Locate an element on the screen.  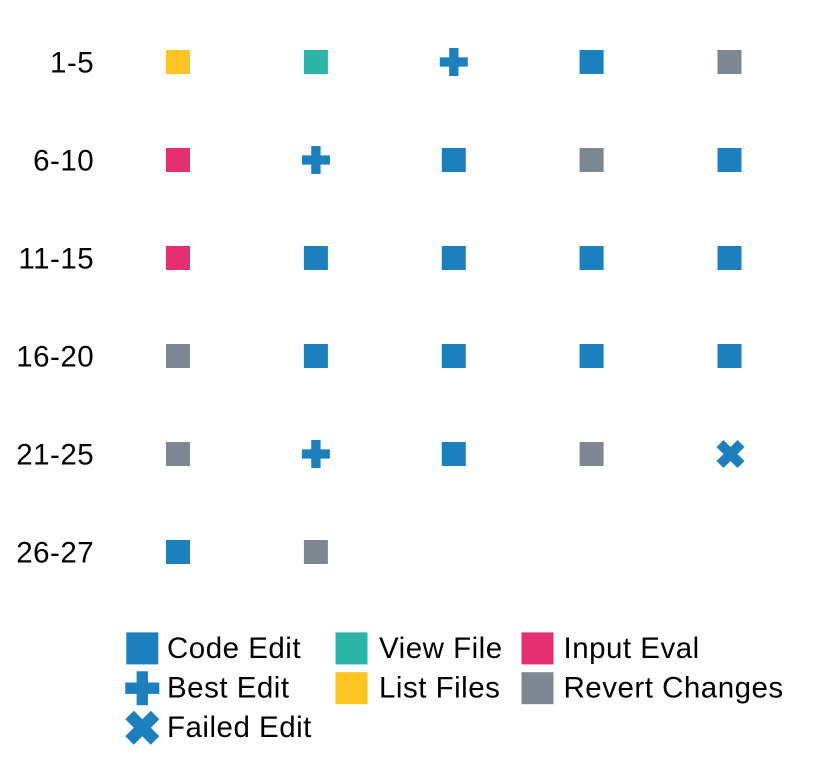
svg-text: 26-27 is located at coordinates (55, 553).